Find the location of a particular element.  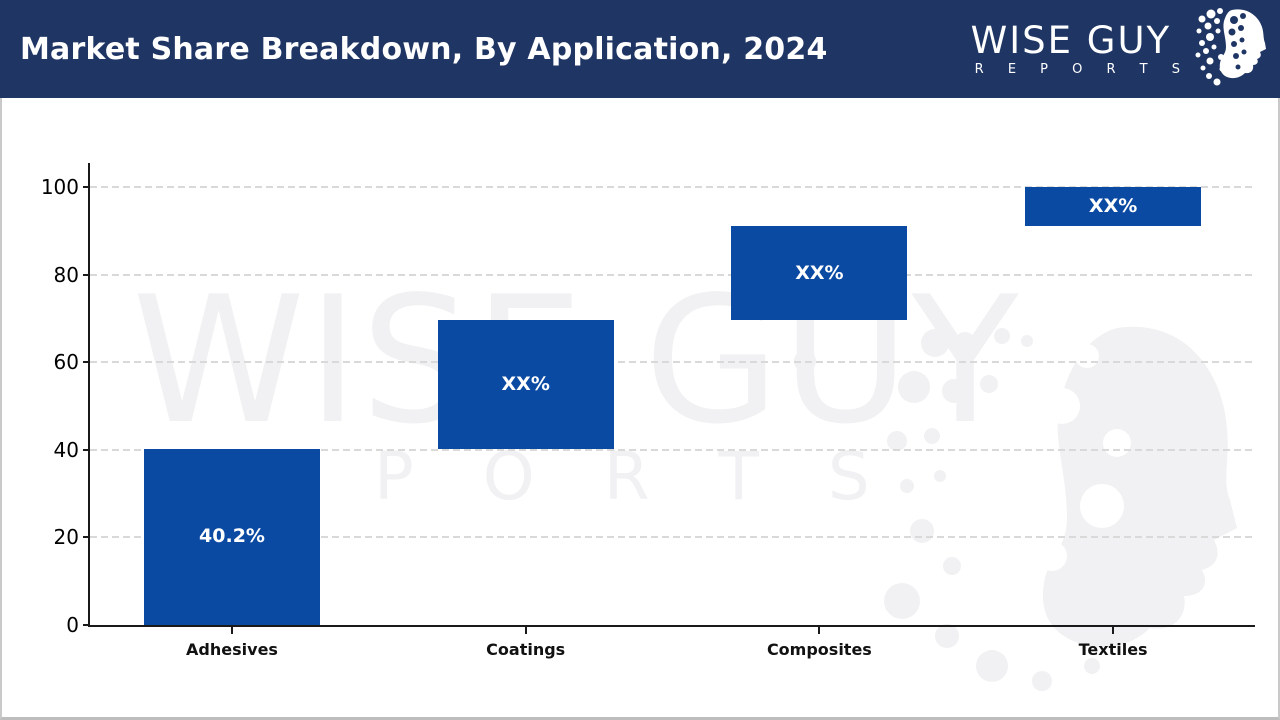

bar-composites: XX% is located at coordinates (819, 273).